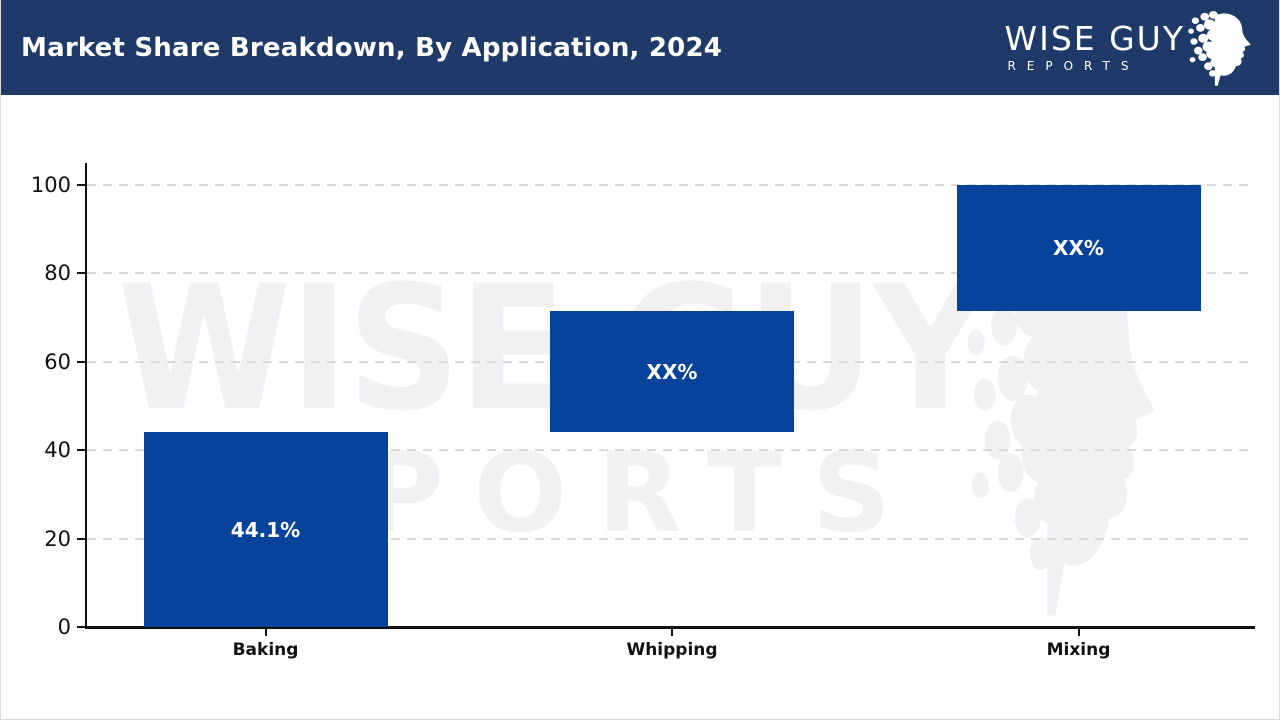 This screenshot has height=720, width=1280. Describe the element at coordinates (50, 185) in the screenshot. I see `y-axis-tick-label: 100` at that location.